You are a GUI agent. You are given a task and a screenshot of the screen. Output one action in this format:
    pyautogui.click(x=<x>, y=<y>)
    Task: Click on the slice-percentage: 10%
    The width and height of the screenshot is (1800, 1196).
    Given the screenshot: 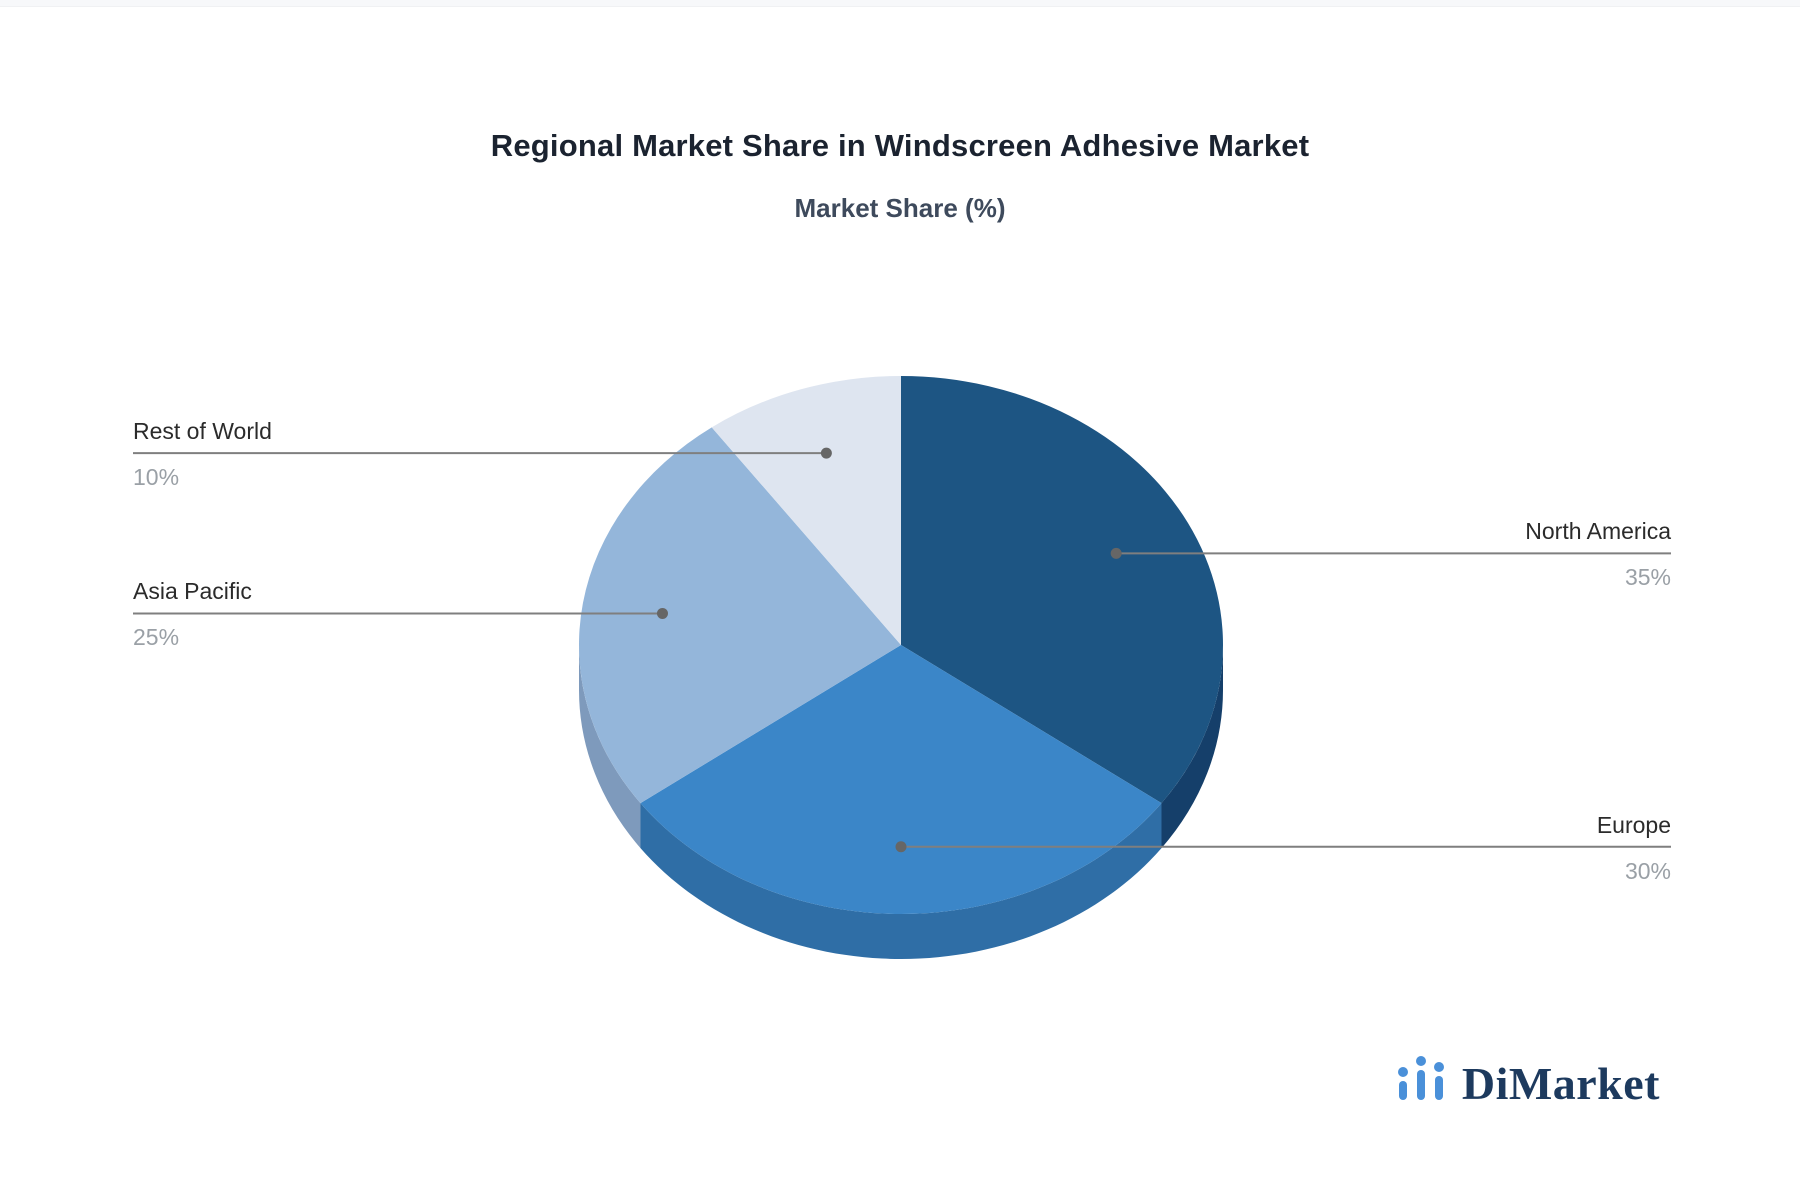 What is the action you would take?
    pyautogui.click(x=156, y=477)
    